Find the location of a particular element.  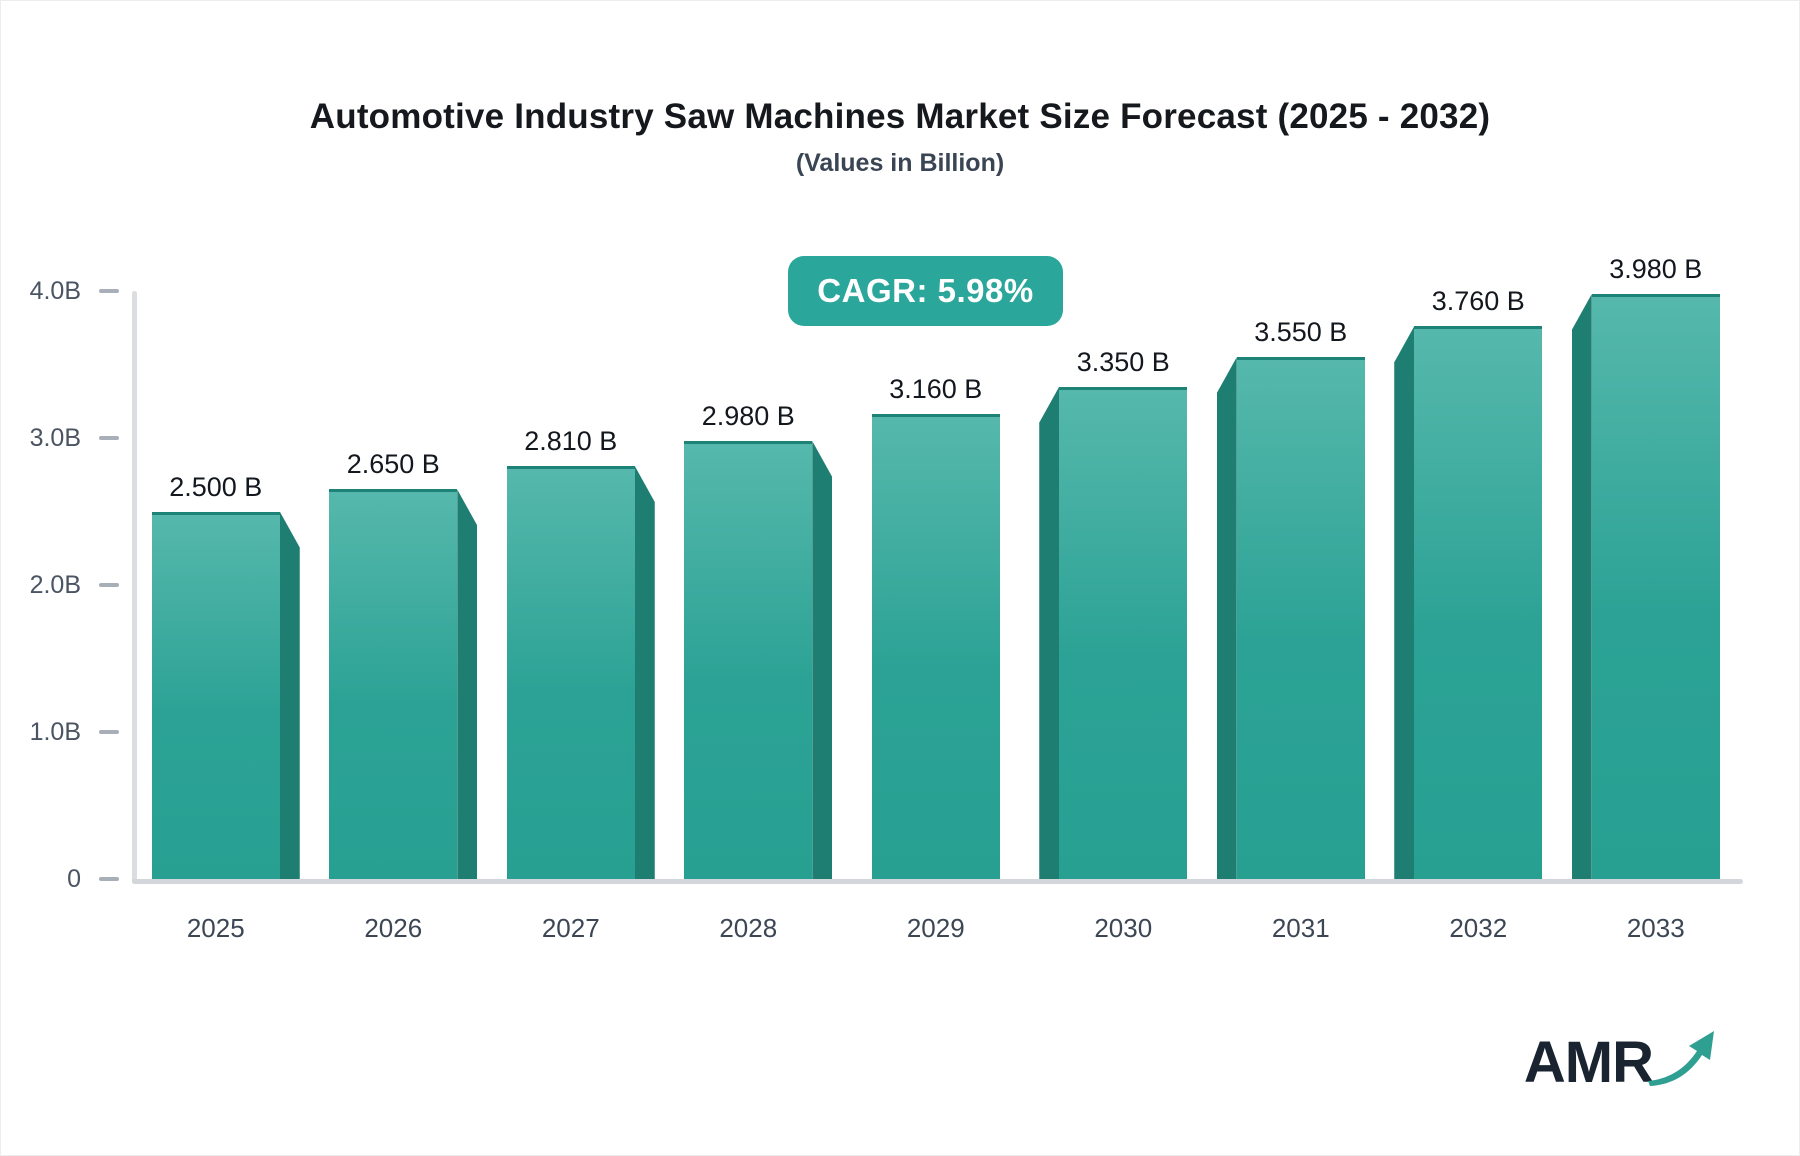

y-axis-line is located at coordinates (134, 587).